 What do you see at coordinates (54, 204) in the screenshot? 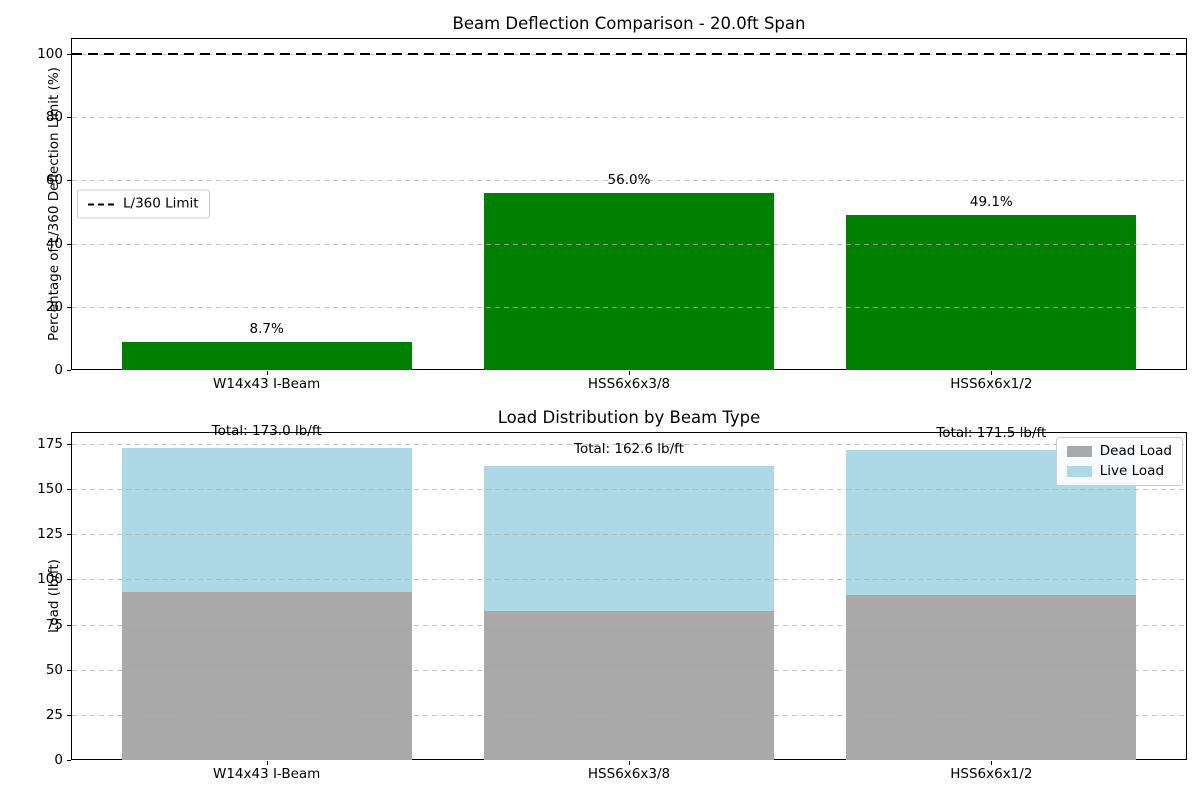
I see `y-axis-label: Percentage of L/360 Deflection Limit (%)` at bounding box center [54, 204].